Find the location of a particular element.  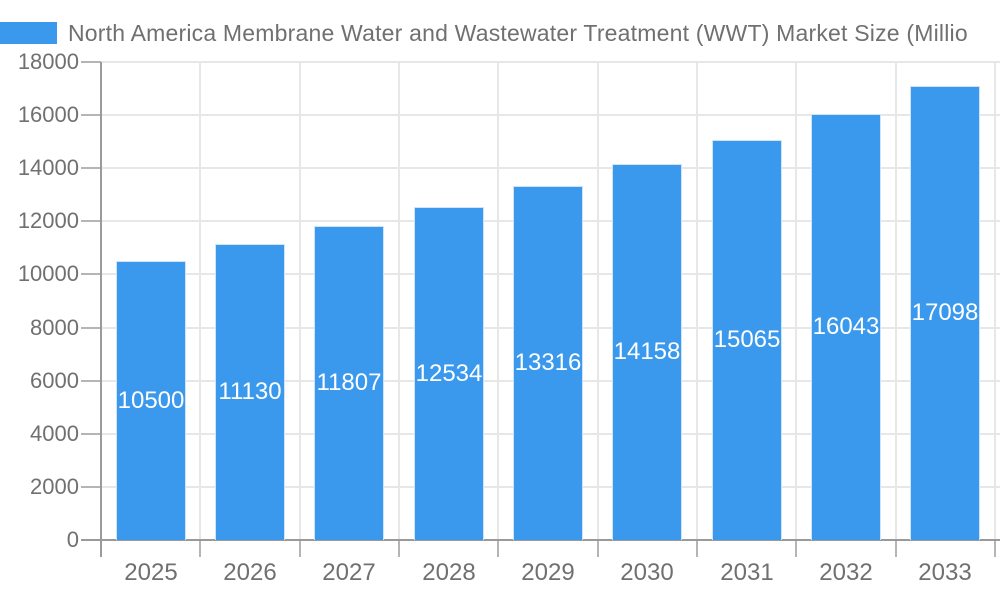

bar-value-label: 14158 is located at coordinates (647, 351).